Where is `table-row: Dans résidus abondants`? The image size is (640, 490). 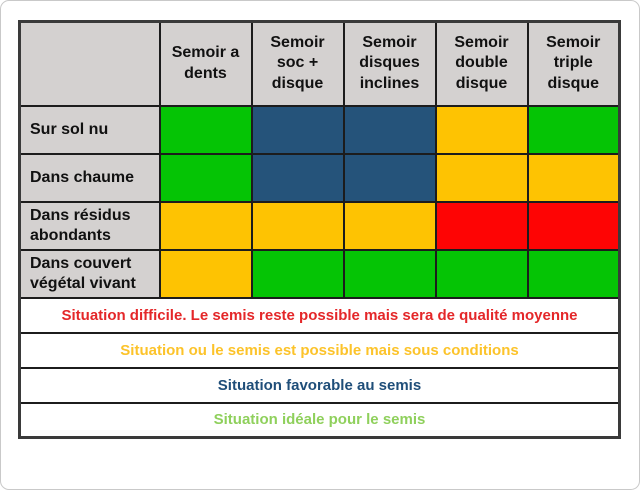 table-row: Dans résidus abondants is located at coordinates (319, 225).